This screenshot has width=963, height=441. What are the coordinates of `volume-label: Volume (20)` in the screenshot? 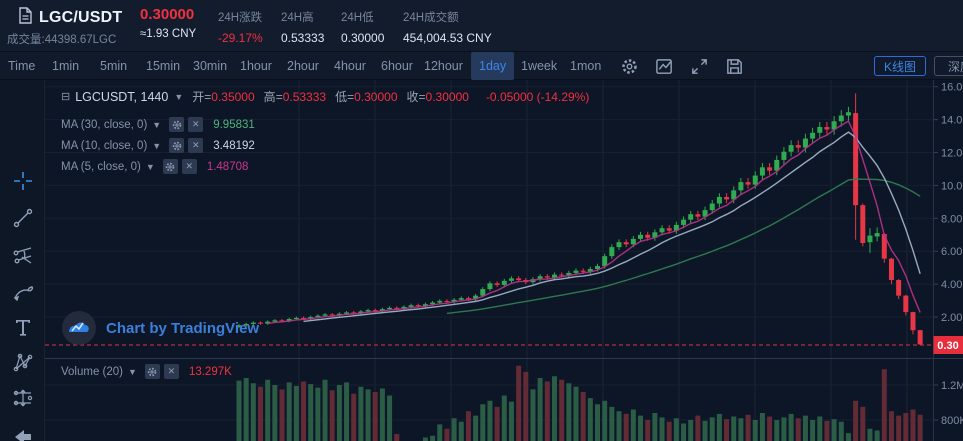 It's located at (92, 371).